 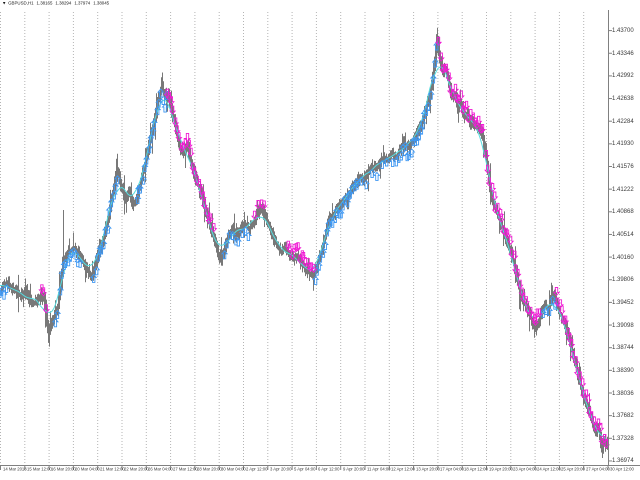 I want to click on price-axis-label: 1.42284, so click(x=623, y=121).